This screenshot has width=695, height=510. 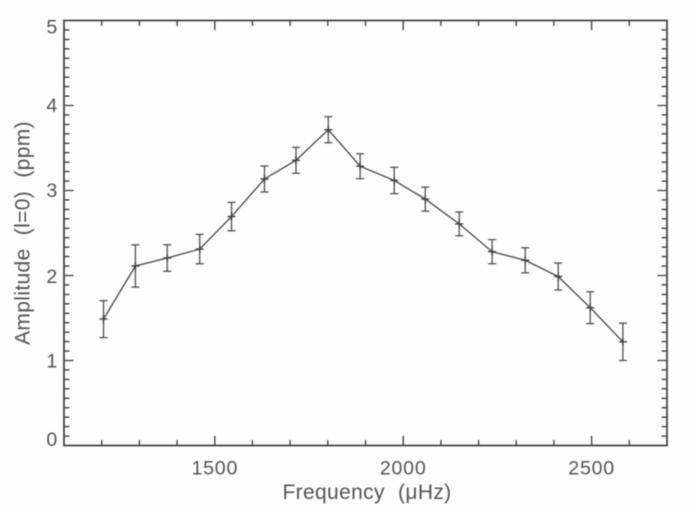 I want to click on svg-text: 1500, so click(x=215, y=469).